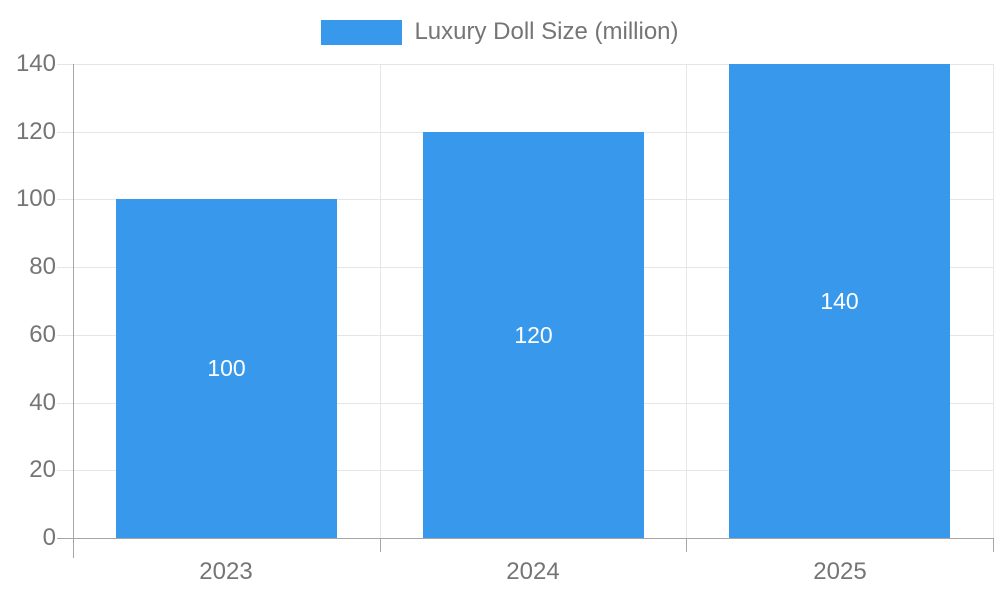 Image resolution: width=1000 pixels, height=600 pixels. Describe the element at coordinates (533, 64) in the screenshot. I see `gridline-horizontal` at that location.